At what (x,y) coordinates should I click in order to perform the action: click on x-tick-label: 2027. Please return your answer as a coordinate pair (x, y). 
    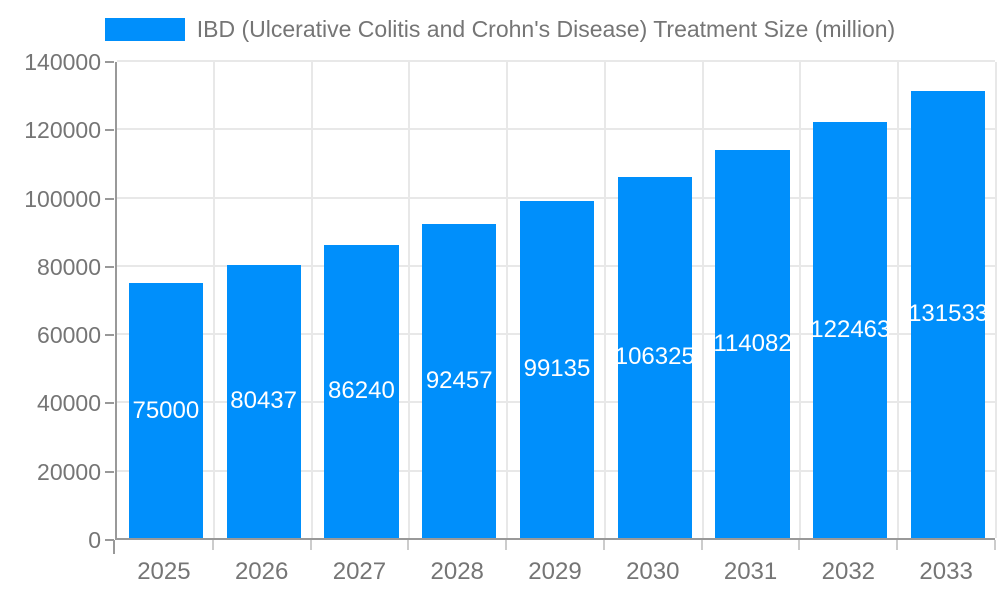
    Looking at the image, I should click on (359, 571).